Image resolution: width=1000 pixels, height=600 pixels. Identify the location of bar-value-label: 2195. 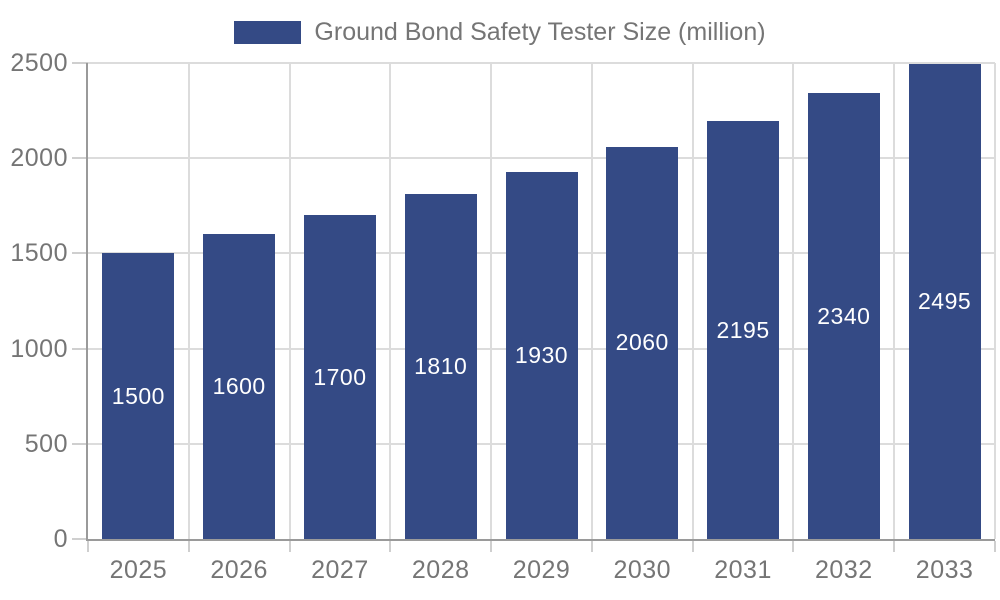
(743, 329).